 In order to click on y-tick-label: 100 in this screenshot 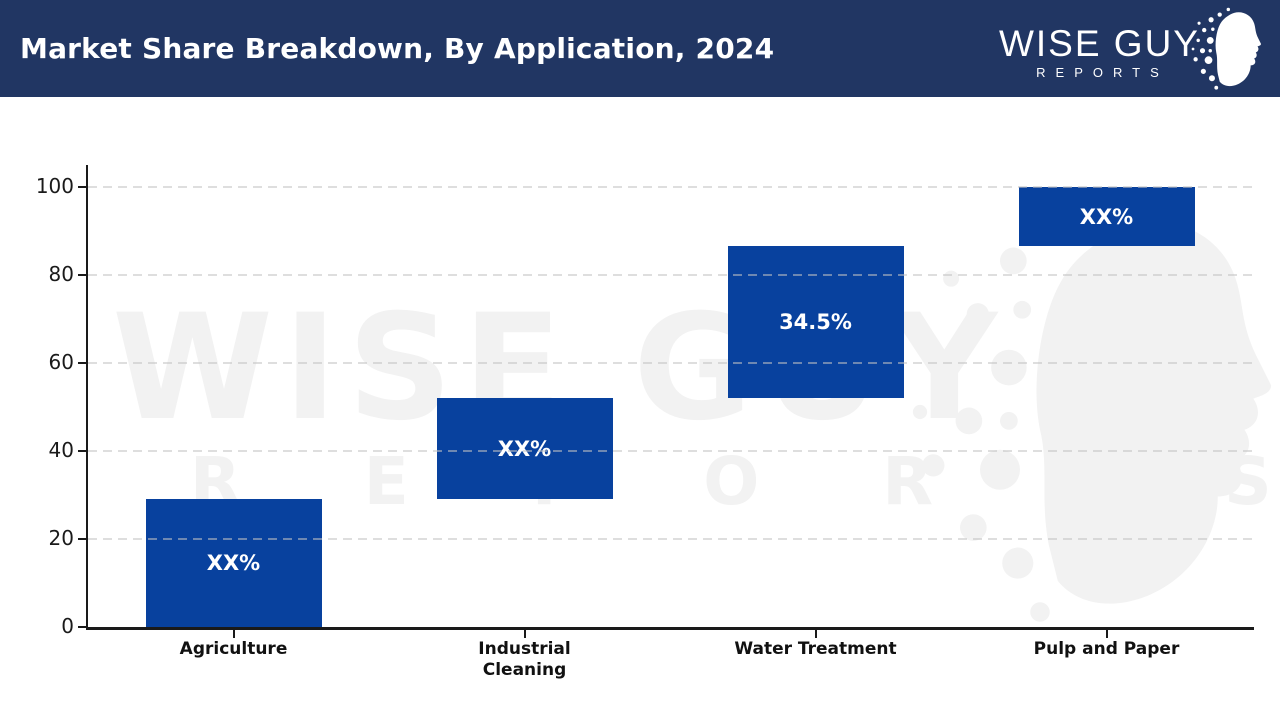, I will do `click(54, 186)`.